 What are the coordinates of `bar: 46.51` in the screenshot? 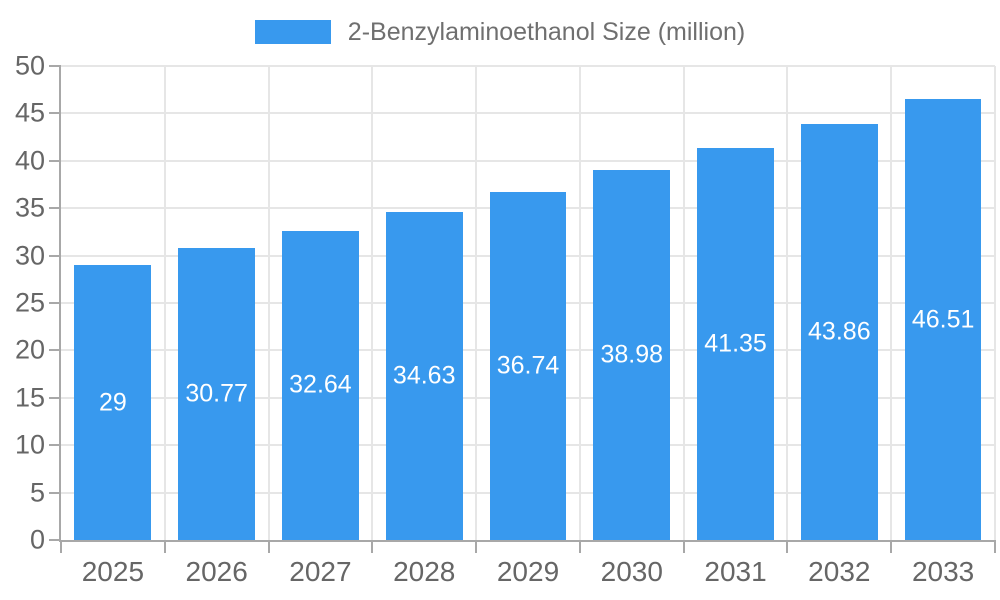 It's located at (943, 319).